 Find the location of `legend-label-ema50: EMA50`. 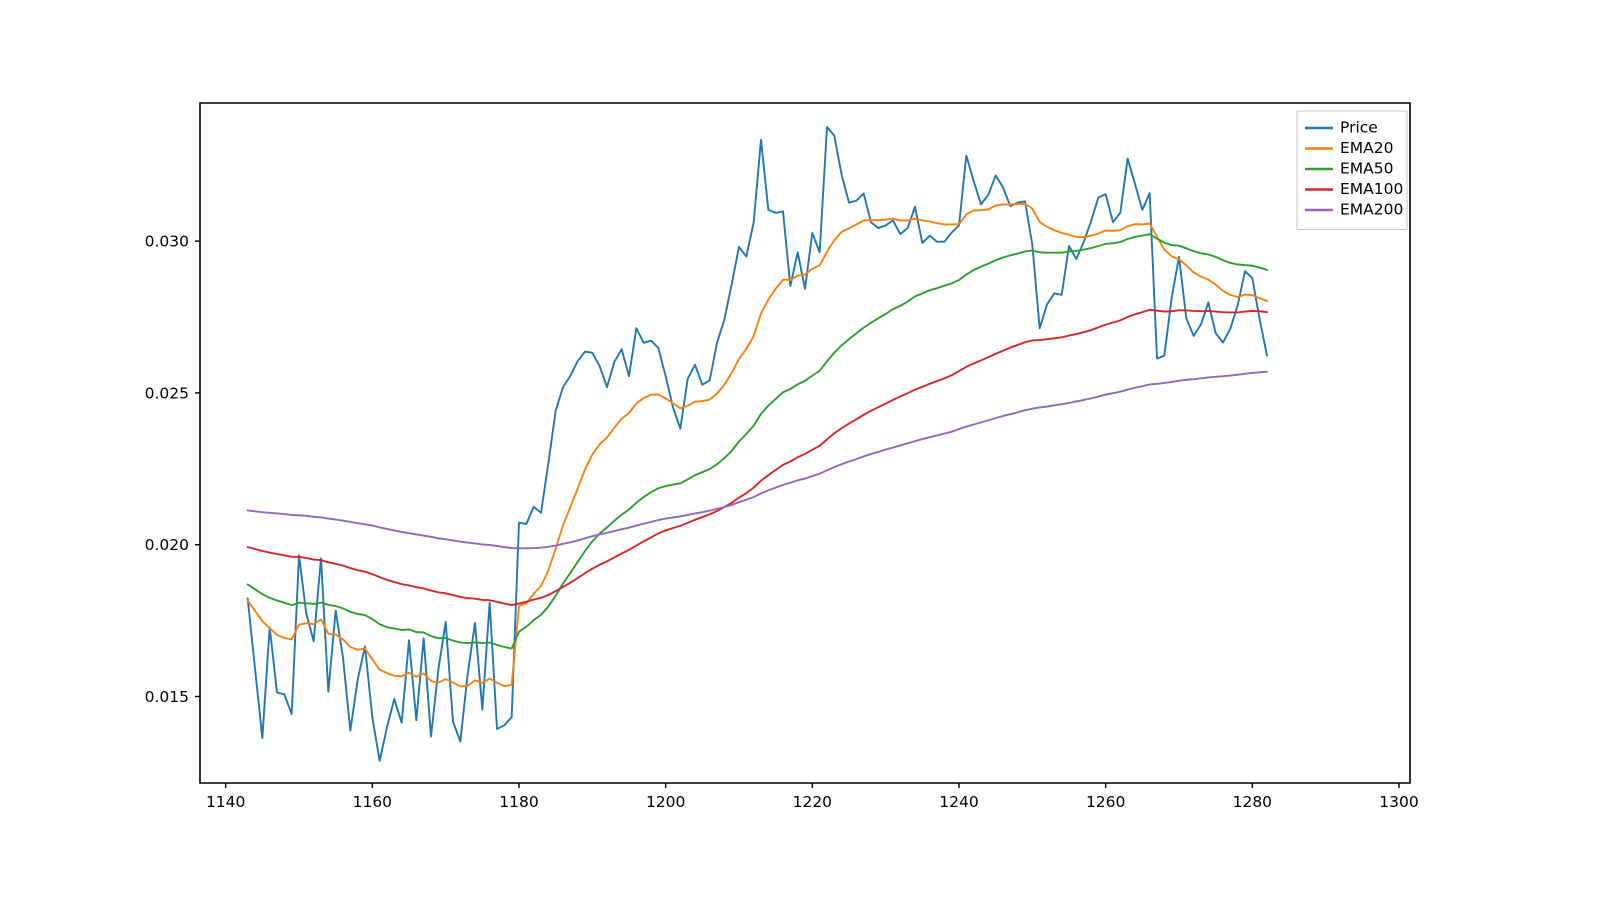

legend-label-ema50: EMA50 is located at coordinates (1367, 169).